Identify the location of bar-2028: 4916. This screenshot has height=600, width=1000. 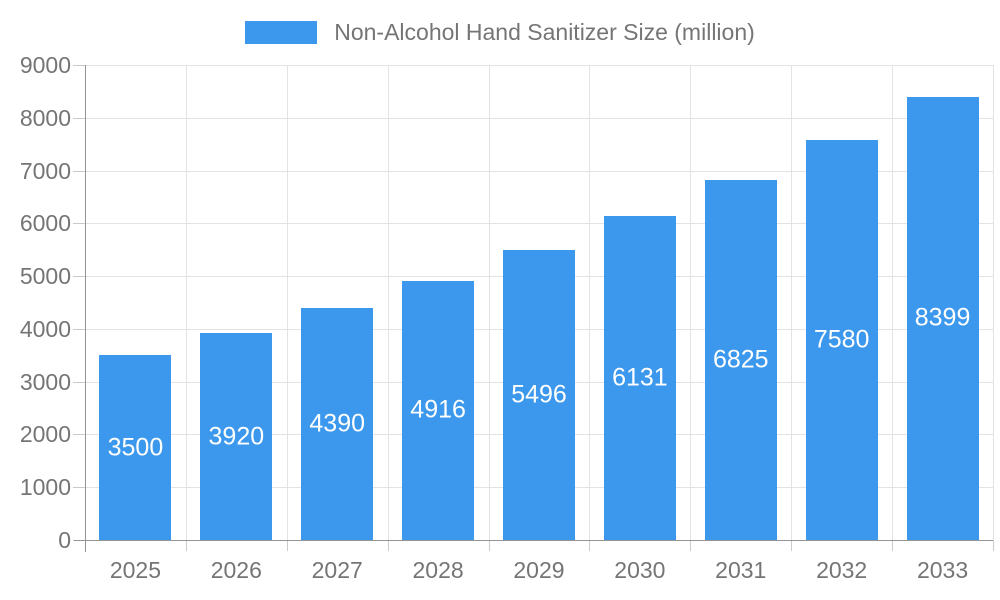
(438, 410).